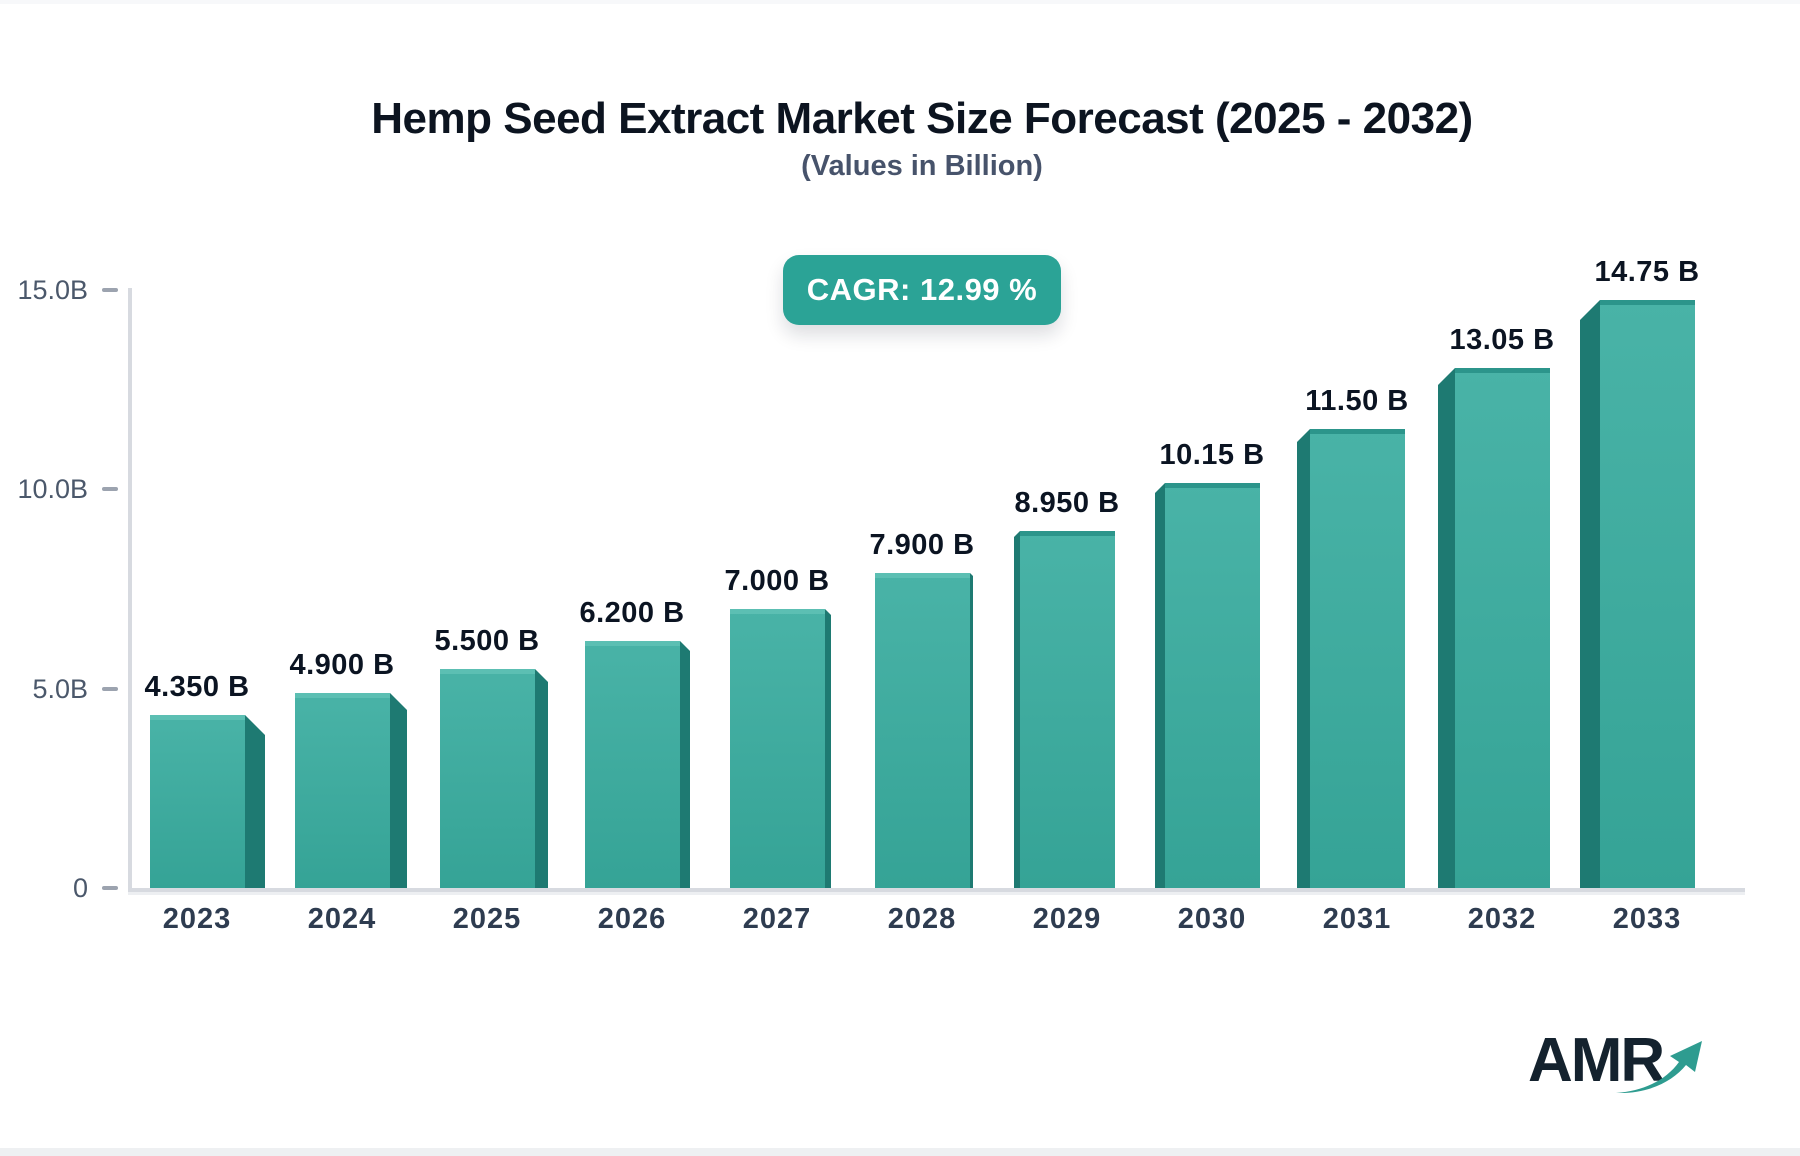  What do you see at coordinates (487, 778) in the screenshot?
I see `bar-2025` at bounding box center [487, 778].